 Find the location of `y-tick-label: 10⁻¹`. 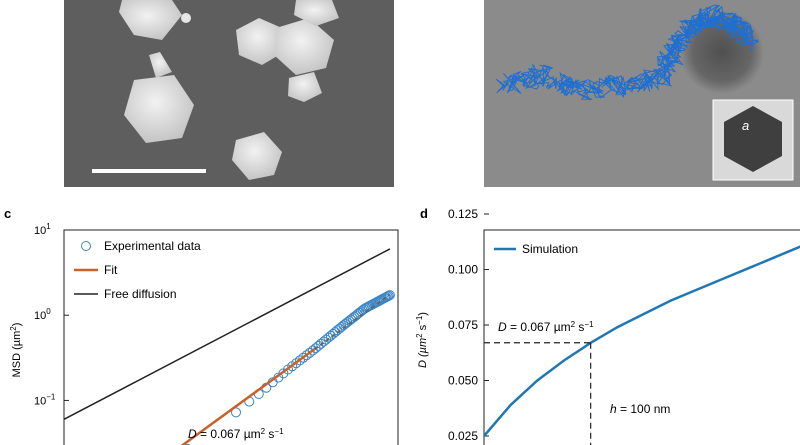

y-tick-label: 10⁻¹ is located at coordinates (45, 399).